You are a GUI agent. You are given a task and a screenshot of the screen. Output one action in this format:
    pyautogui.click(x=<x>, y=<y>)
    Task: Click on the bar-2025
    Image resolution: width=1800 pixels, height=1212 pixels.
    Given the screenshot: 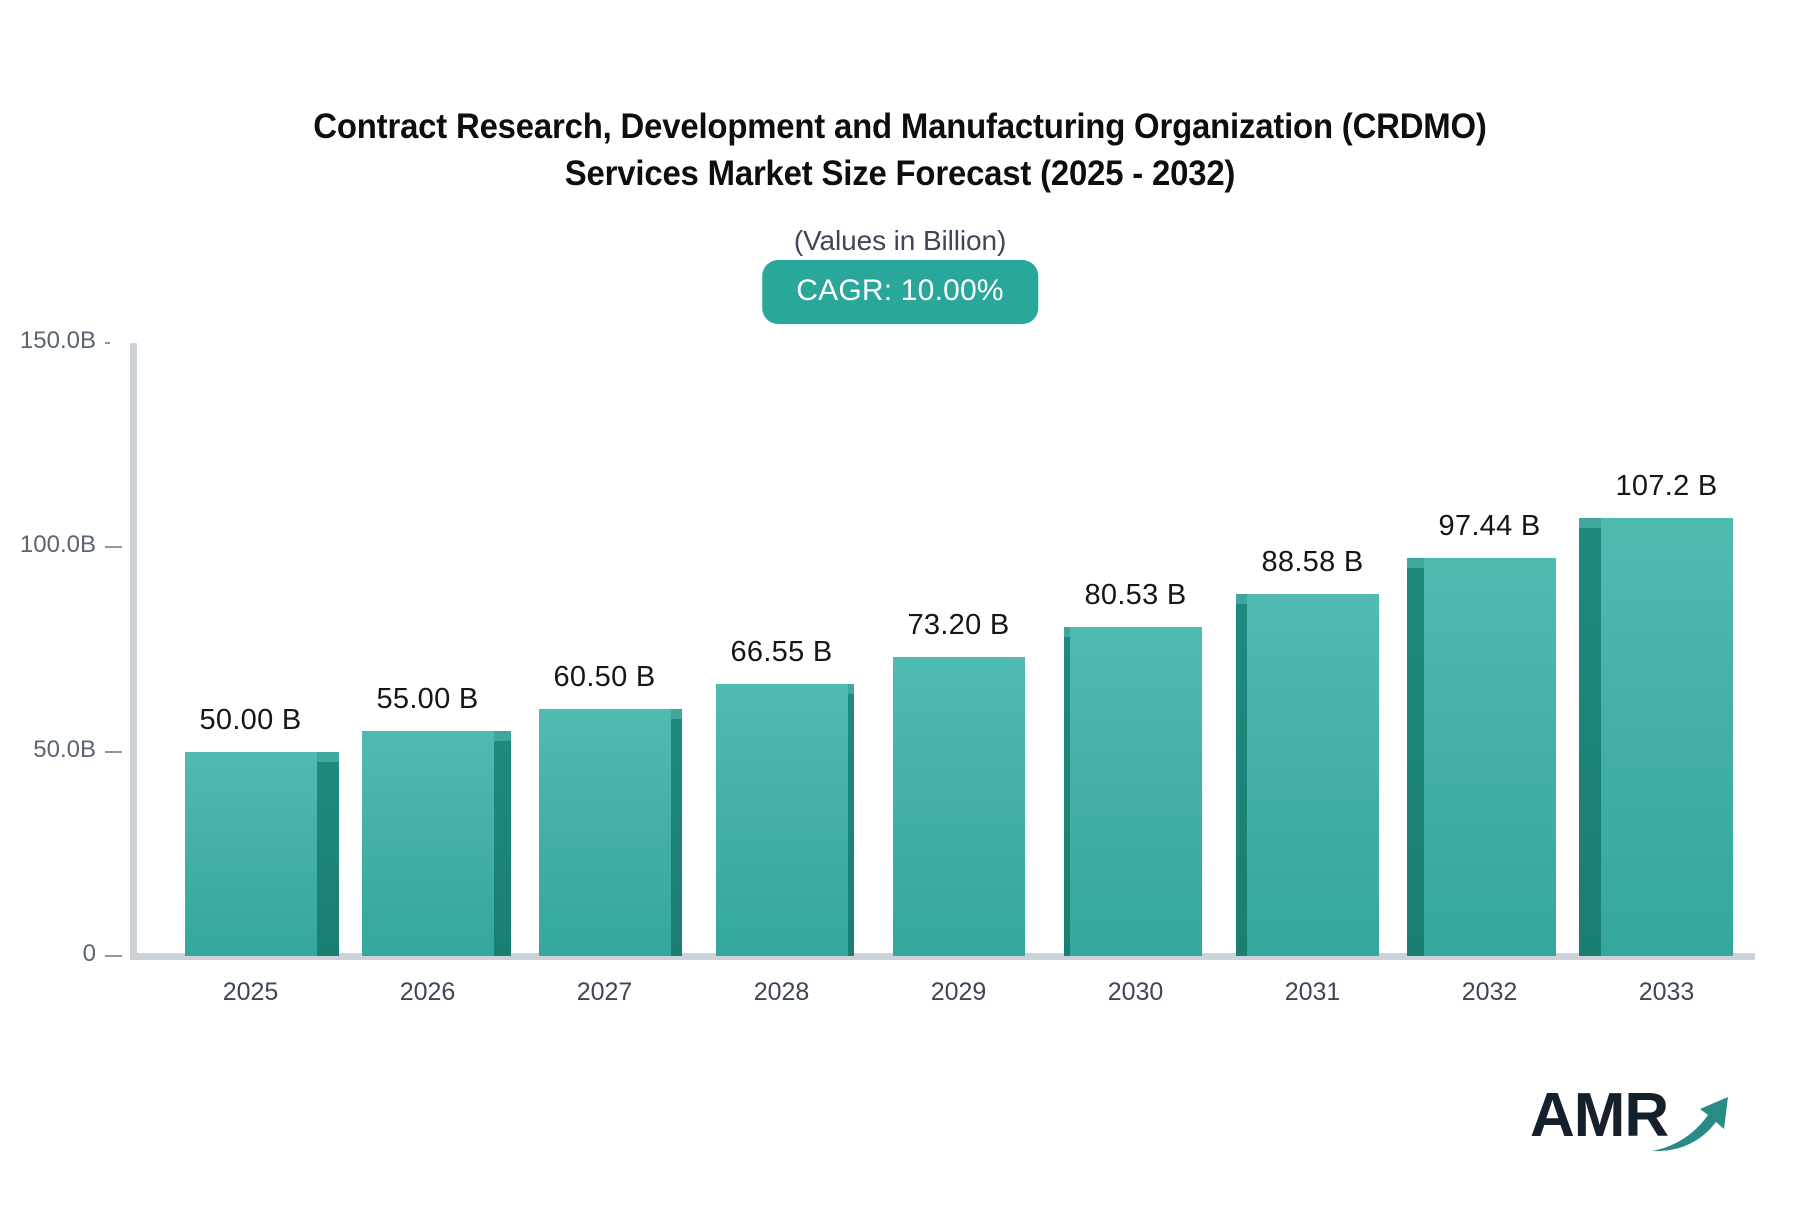 What is the action you would take?
    pyautogui.click(x=261, y=853)
    